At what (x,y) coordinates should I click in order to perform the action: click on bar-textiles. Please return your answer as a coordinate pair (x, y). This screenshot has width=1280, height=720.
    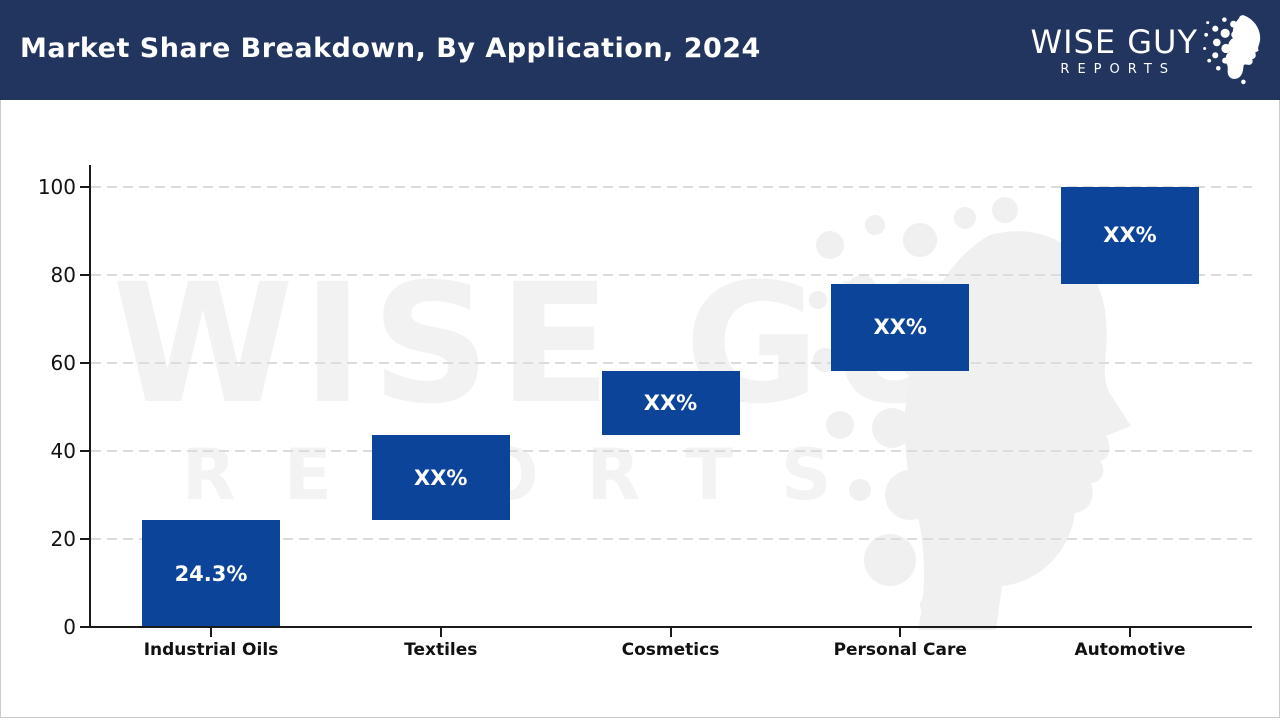
    Looking at the image, I should click on (440, 478).